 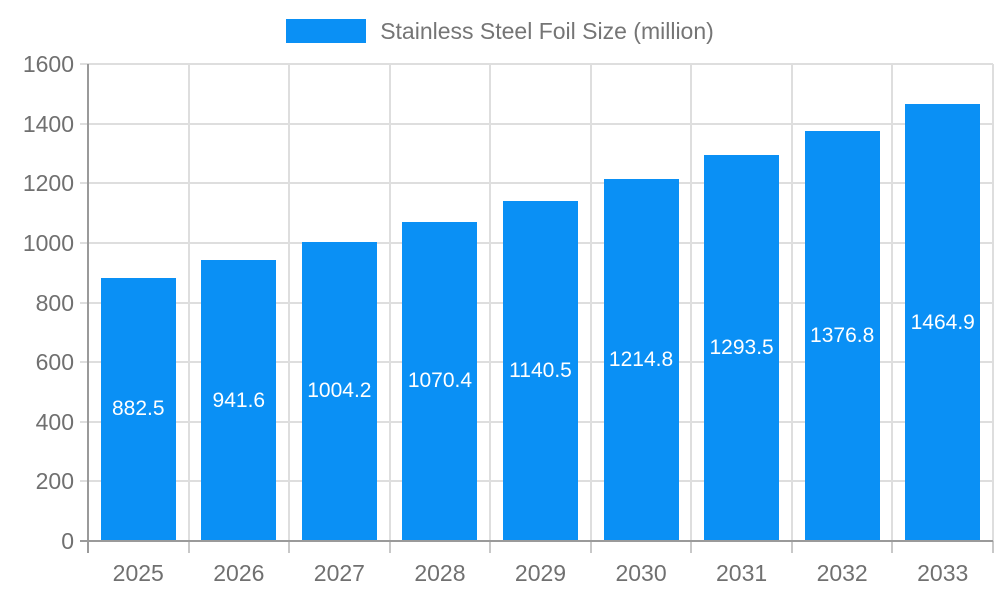 I want to click on bar-value-label: 1293.5, so click(x=741, y=348).